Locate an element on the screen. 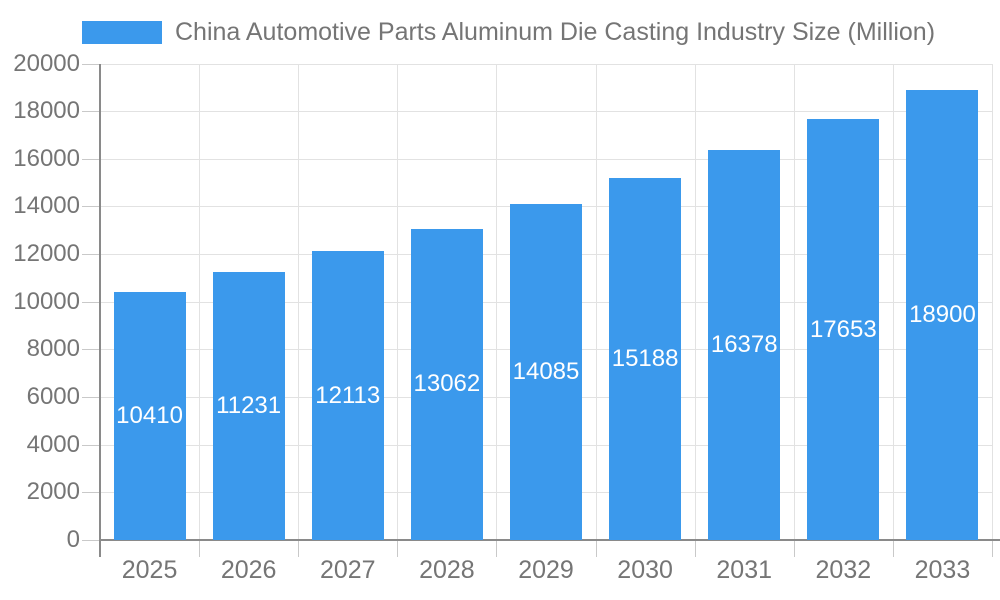  bar-value-label: 14085 is located at coordinates (546, 372).